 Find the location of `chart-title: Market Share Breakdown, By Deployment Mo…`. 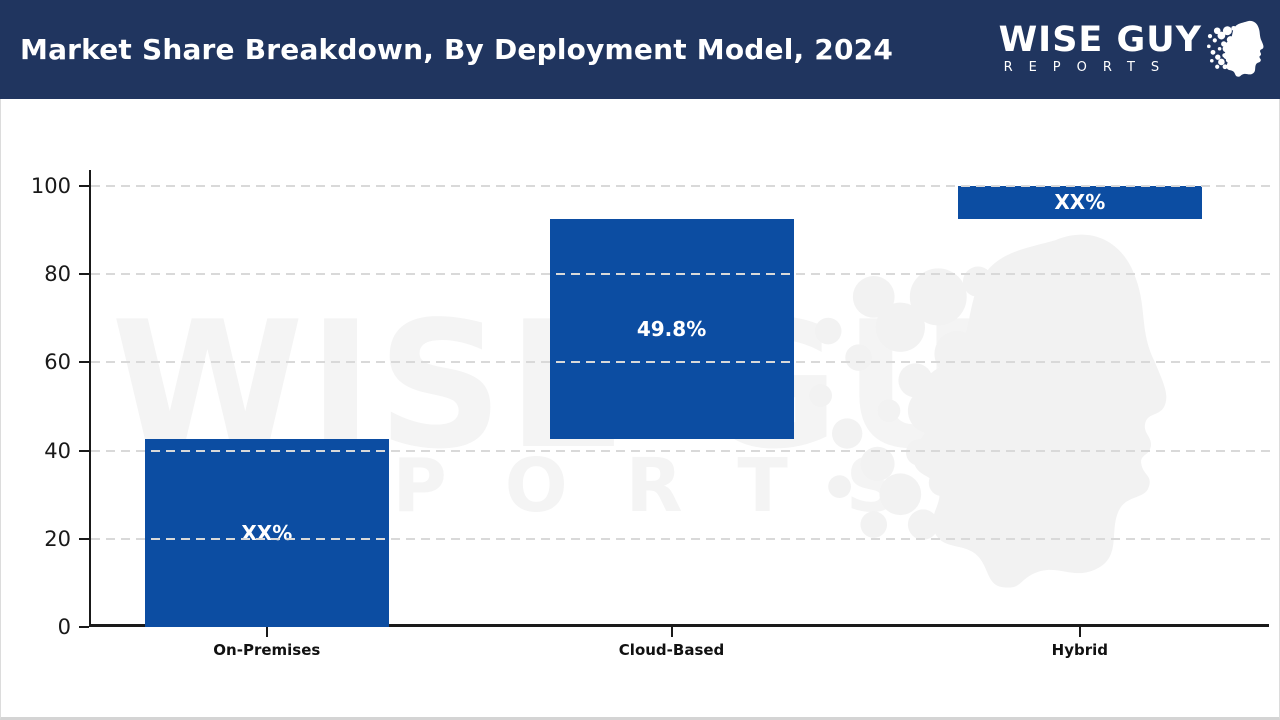

chart-title: Market Share Breakdown, By Deployment Mo… is located at coordinates (457, 49).